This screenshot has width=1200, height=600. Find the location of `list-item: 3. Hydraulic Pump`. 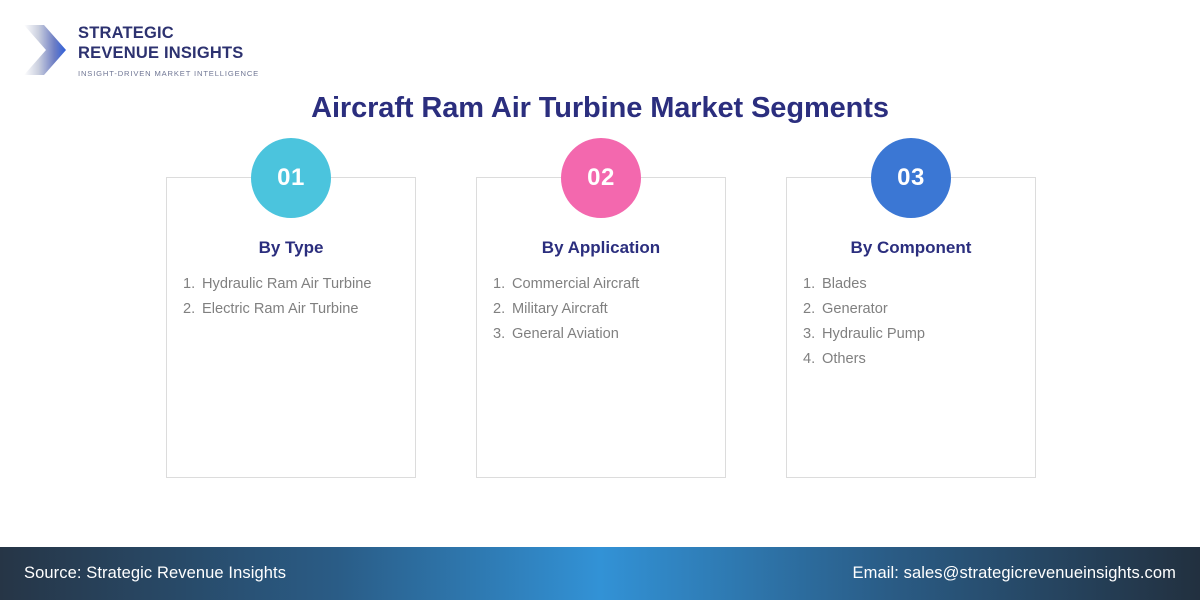

list-item: 3. Hydraulic Pump is located at coordinates (914, 334).